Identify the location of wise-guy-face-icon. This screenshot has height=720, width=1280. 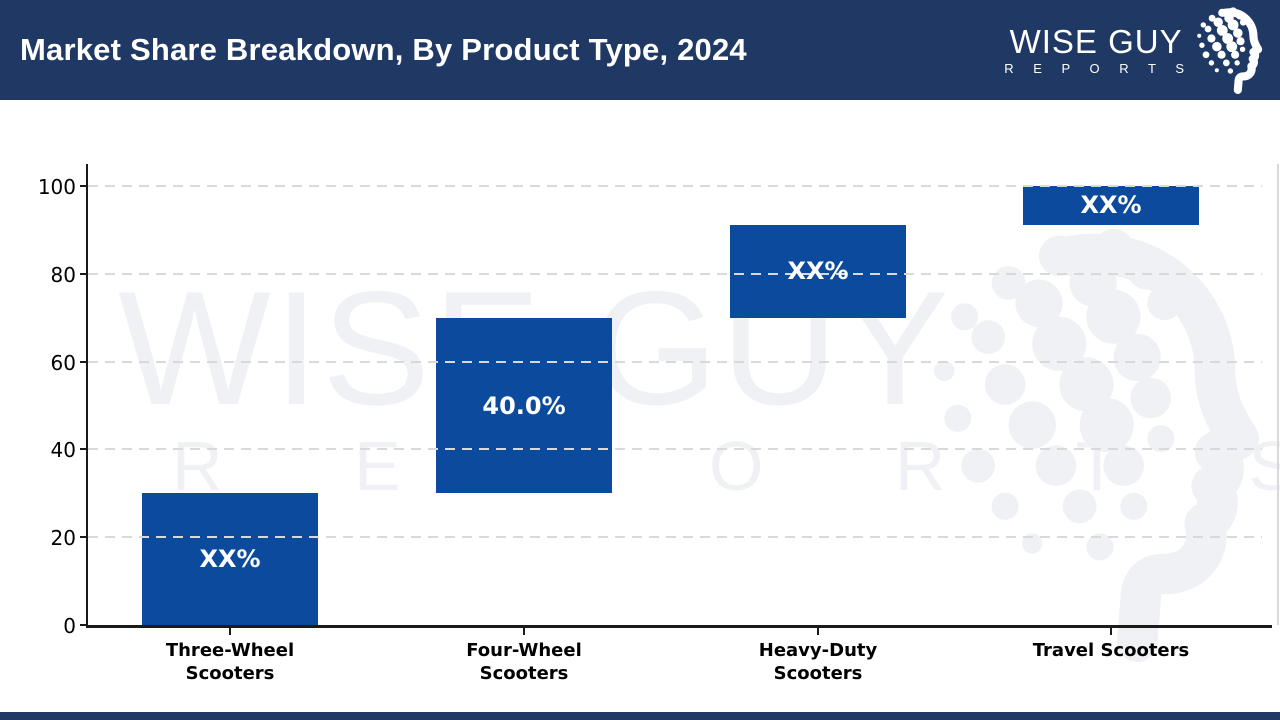
(1227, 50).